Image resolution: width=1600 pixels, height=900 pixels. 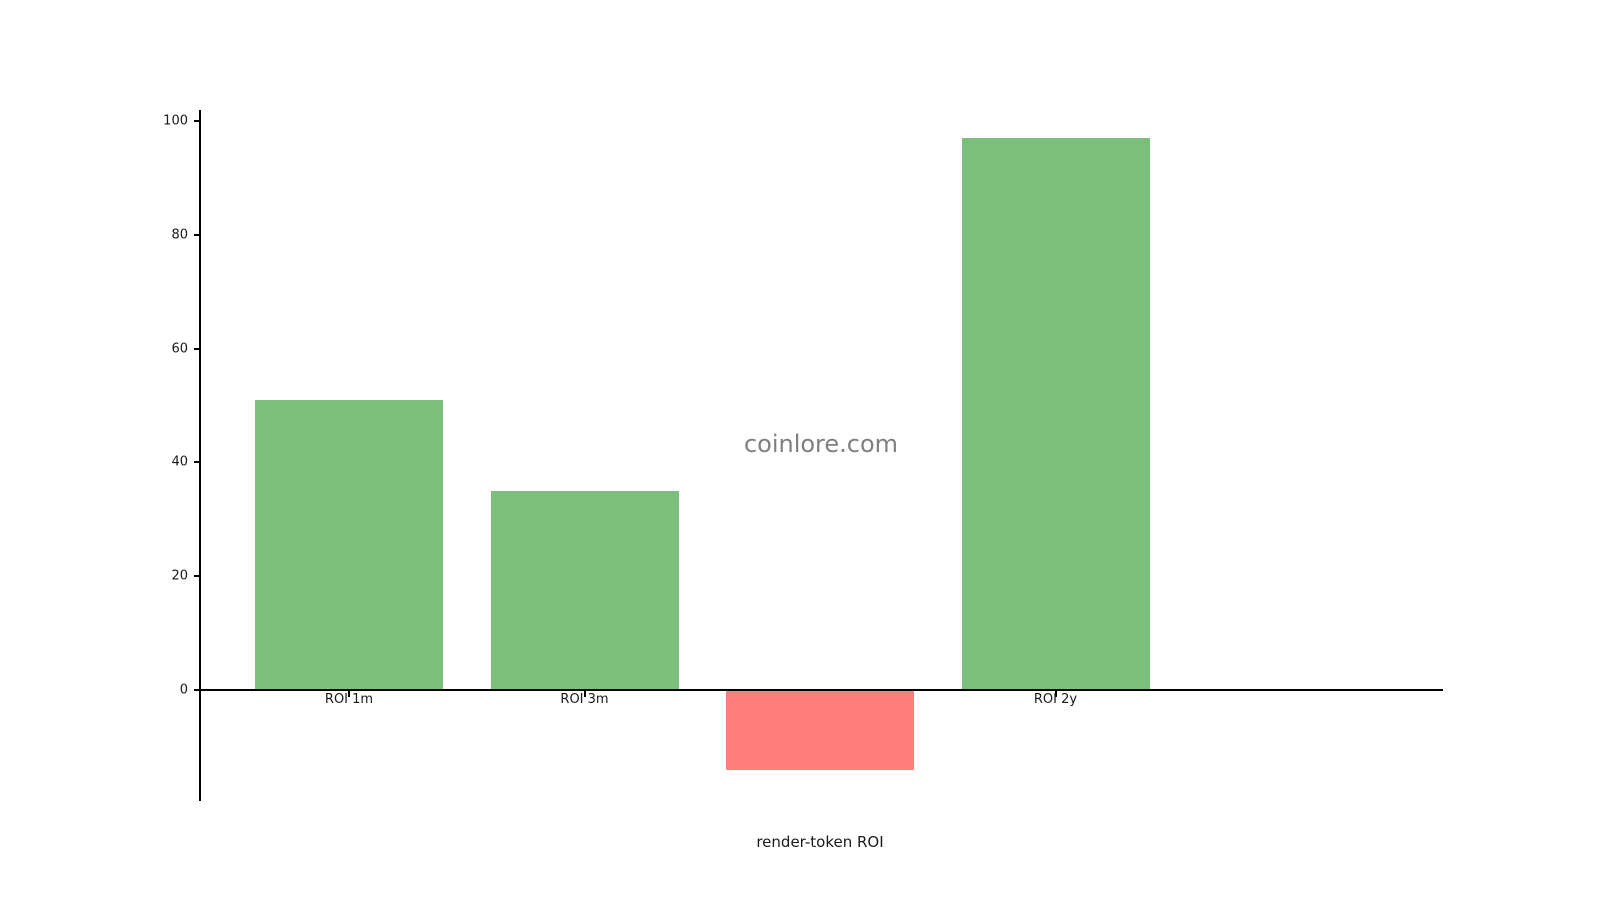 I want to click on watermark-text: coinlore.com, so click(x=821, y=444).